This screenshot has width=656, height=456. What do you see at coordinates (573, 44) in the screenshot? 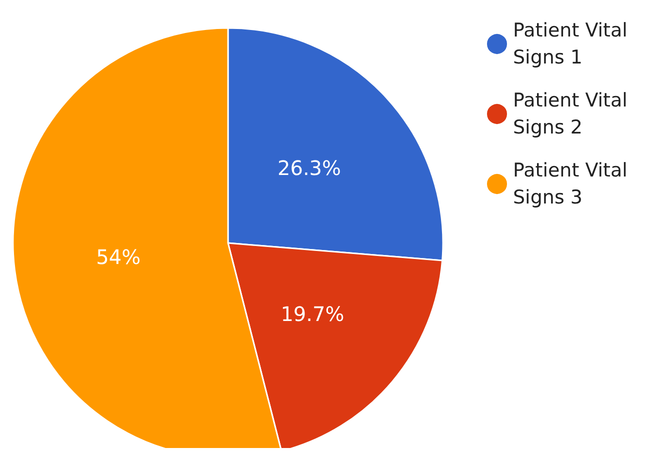
I see `legend-label: Patient Vital Signs 1` at bounding box center [573, 44].